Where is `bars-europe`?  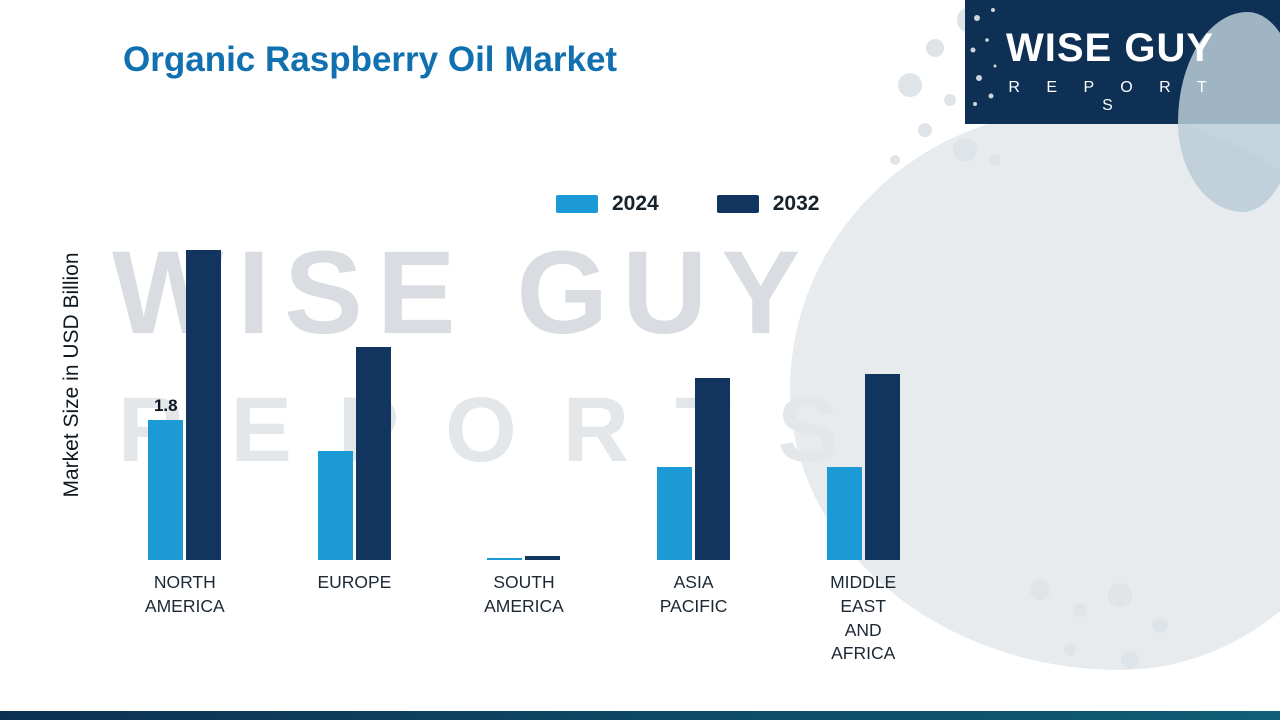 bars-europe is located at coordinates (354, 395).